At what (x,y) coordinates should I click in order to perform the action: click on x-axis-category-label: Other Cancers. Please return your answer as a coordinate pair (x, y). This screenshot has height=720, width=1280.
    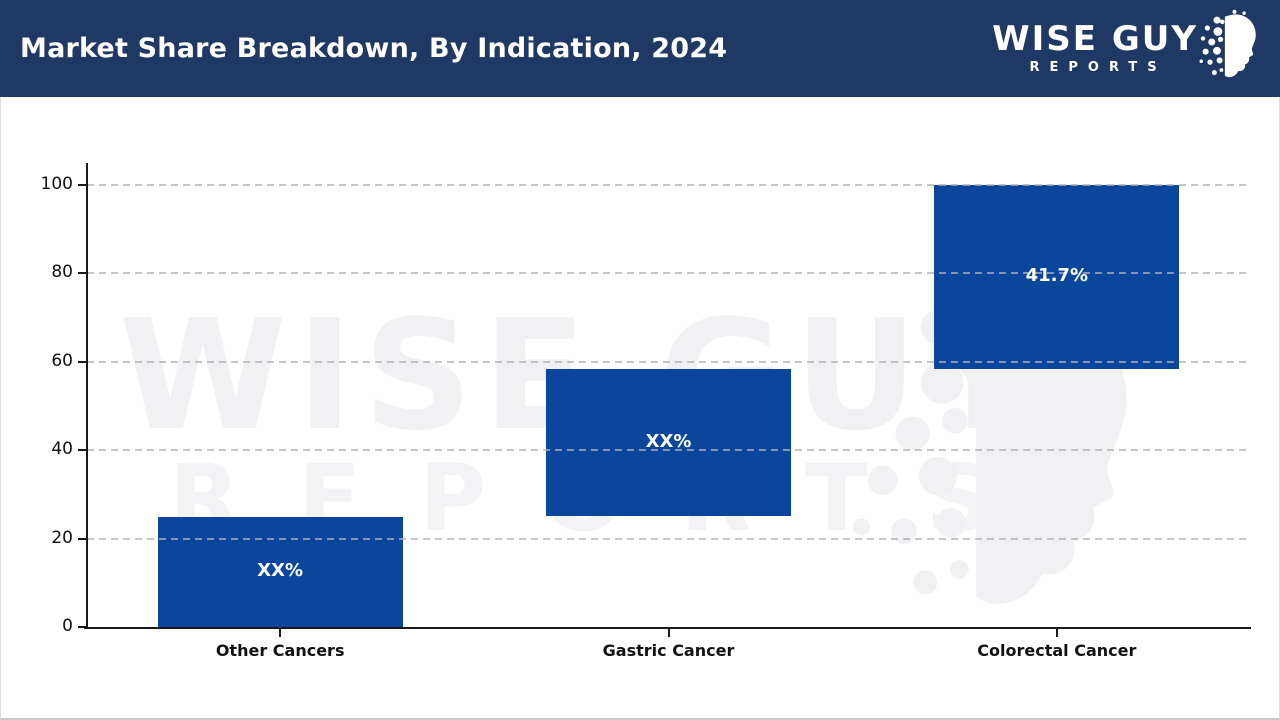
    Looking at the image, I should click on (280, 650).